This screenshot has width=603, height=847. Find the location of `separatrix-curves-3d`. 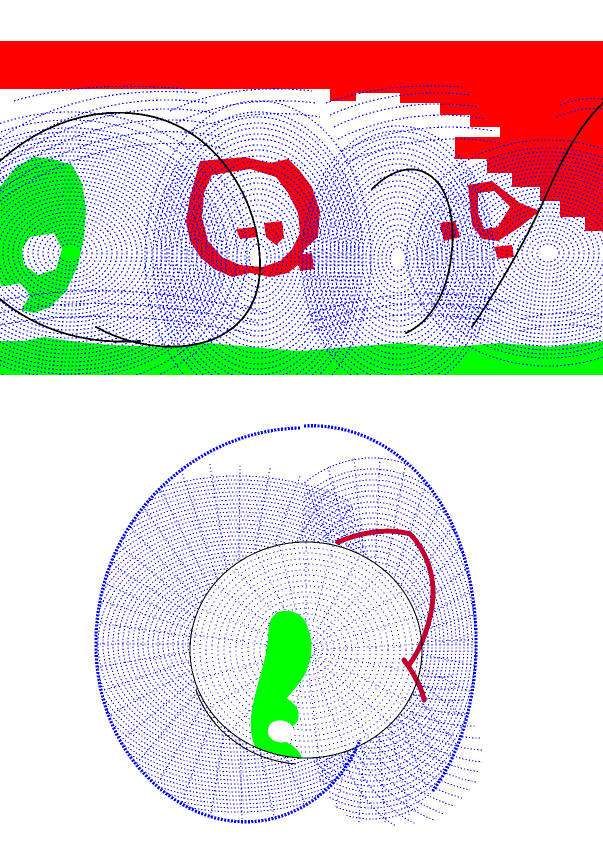

separatrix-curves-3d is located at coordinates (306, 653).